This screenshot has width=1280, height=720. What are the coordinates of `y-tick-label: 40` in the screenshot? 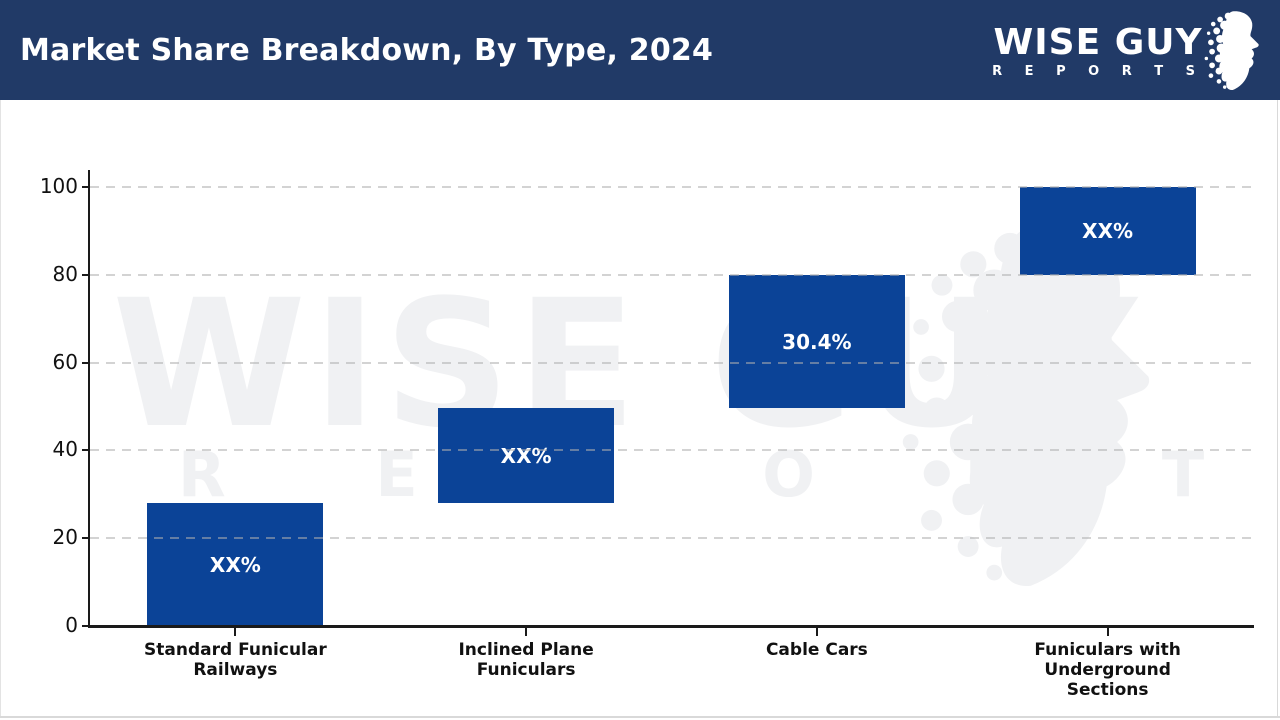 It's located at (65, 449).